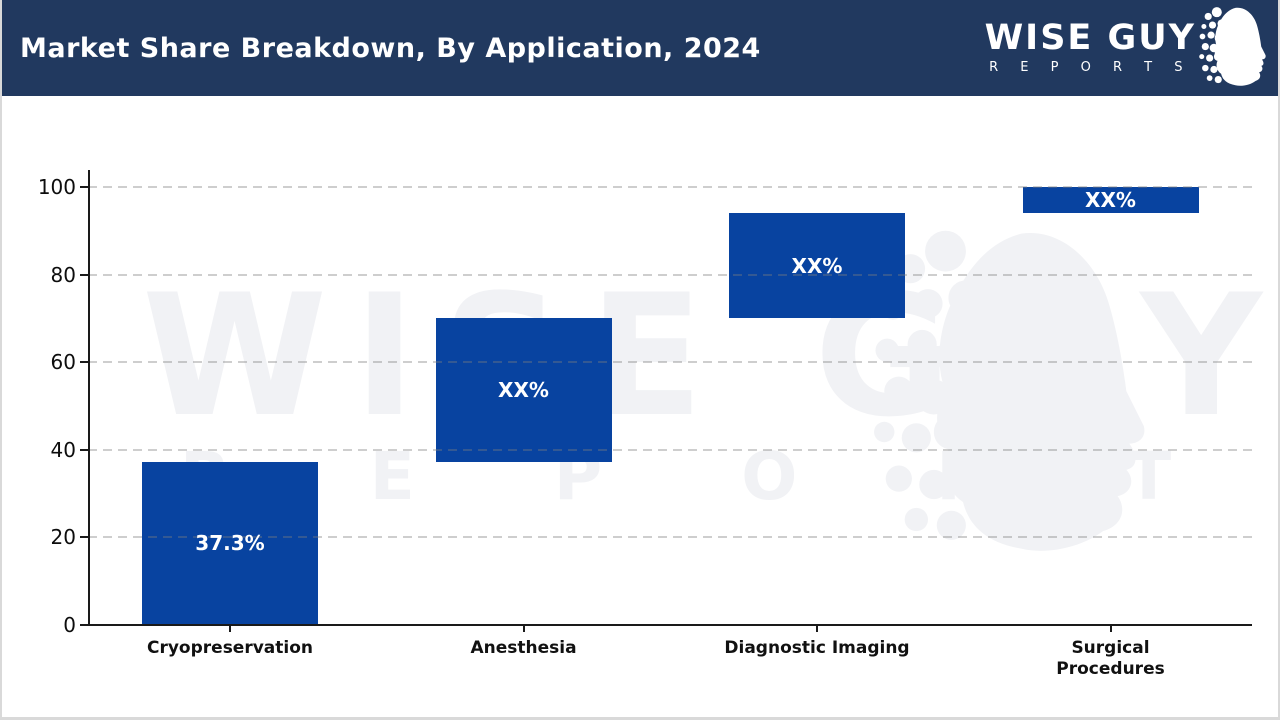 The width and height of the screenshot is (1280, 720). What do you see at coordinates (69, 625) in the screenshot?
I see `y-axis-tick-label: 0` at bounding box center [69, 625].